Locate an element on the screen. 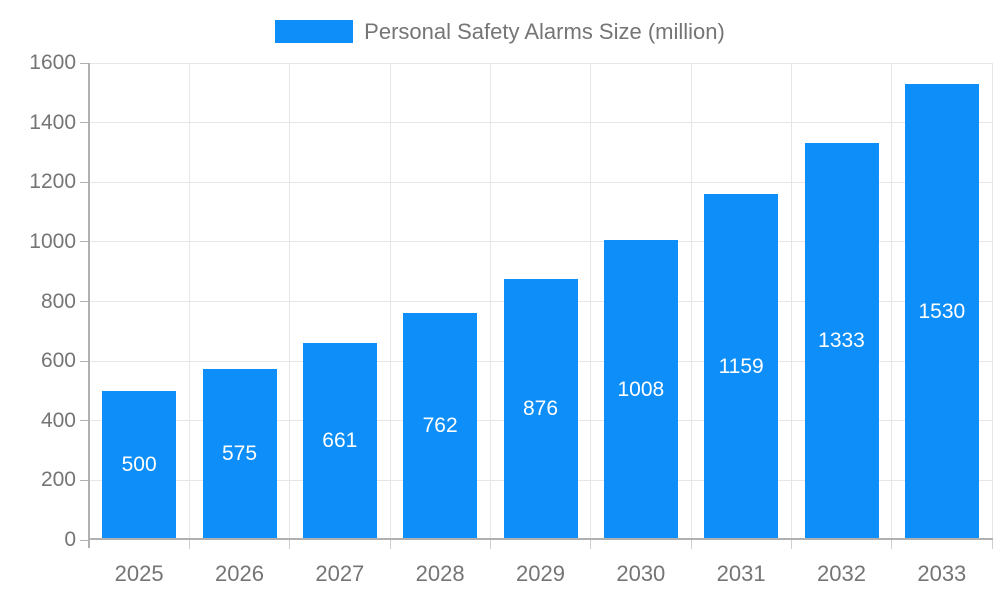 The width and height of the screenshot is (1000, 600). x-axis-tick-label: 2032 is located at coordinates (841, 573).